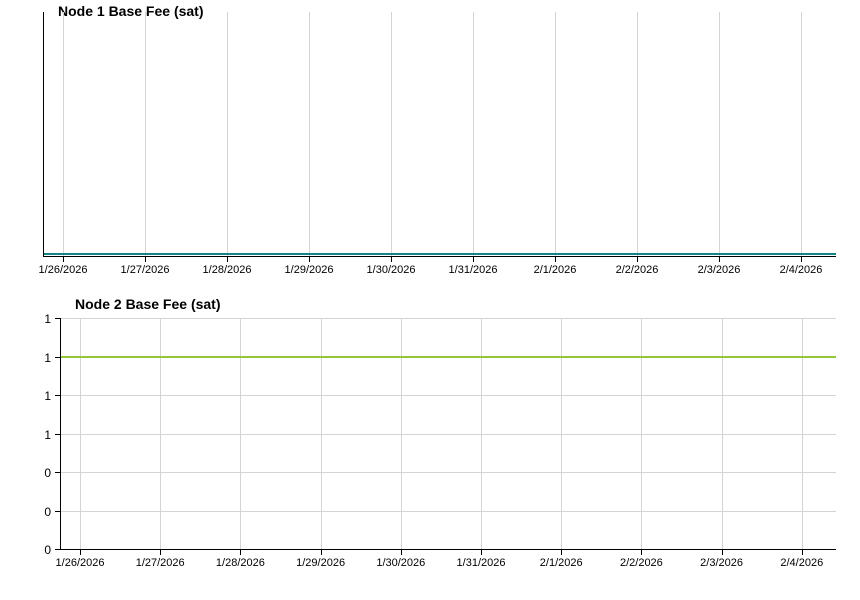 This screenshot has width=860, height=600. I want to click on series-line-node-2-base-fee, so click(448, 356).